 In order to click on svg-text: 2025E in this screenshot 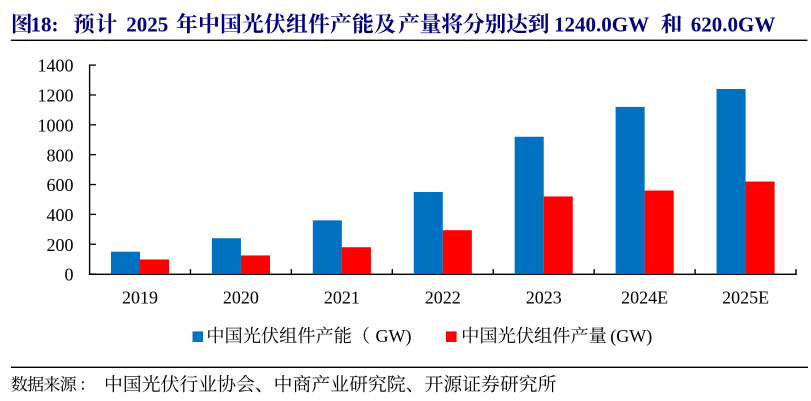, I will do `click(745, 297)`.